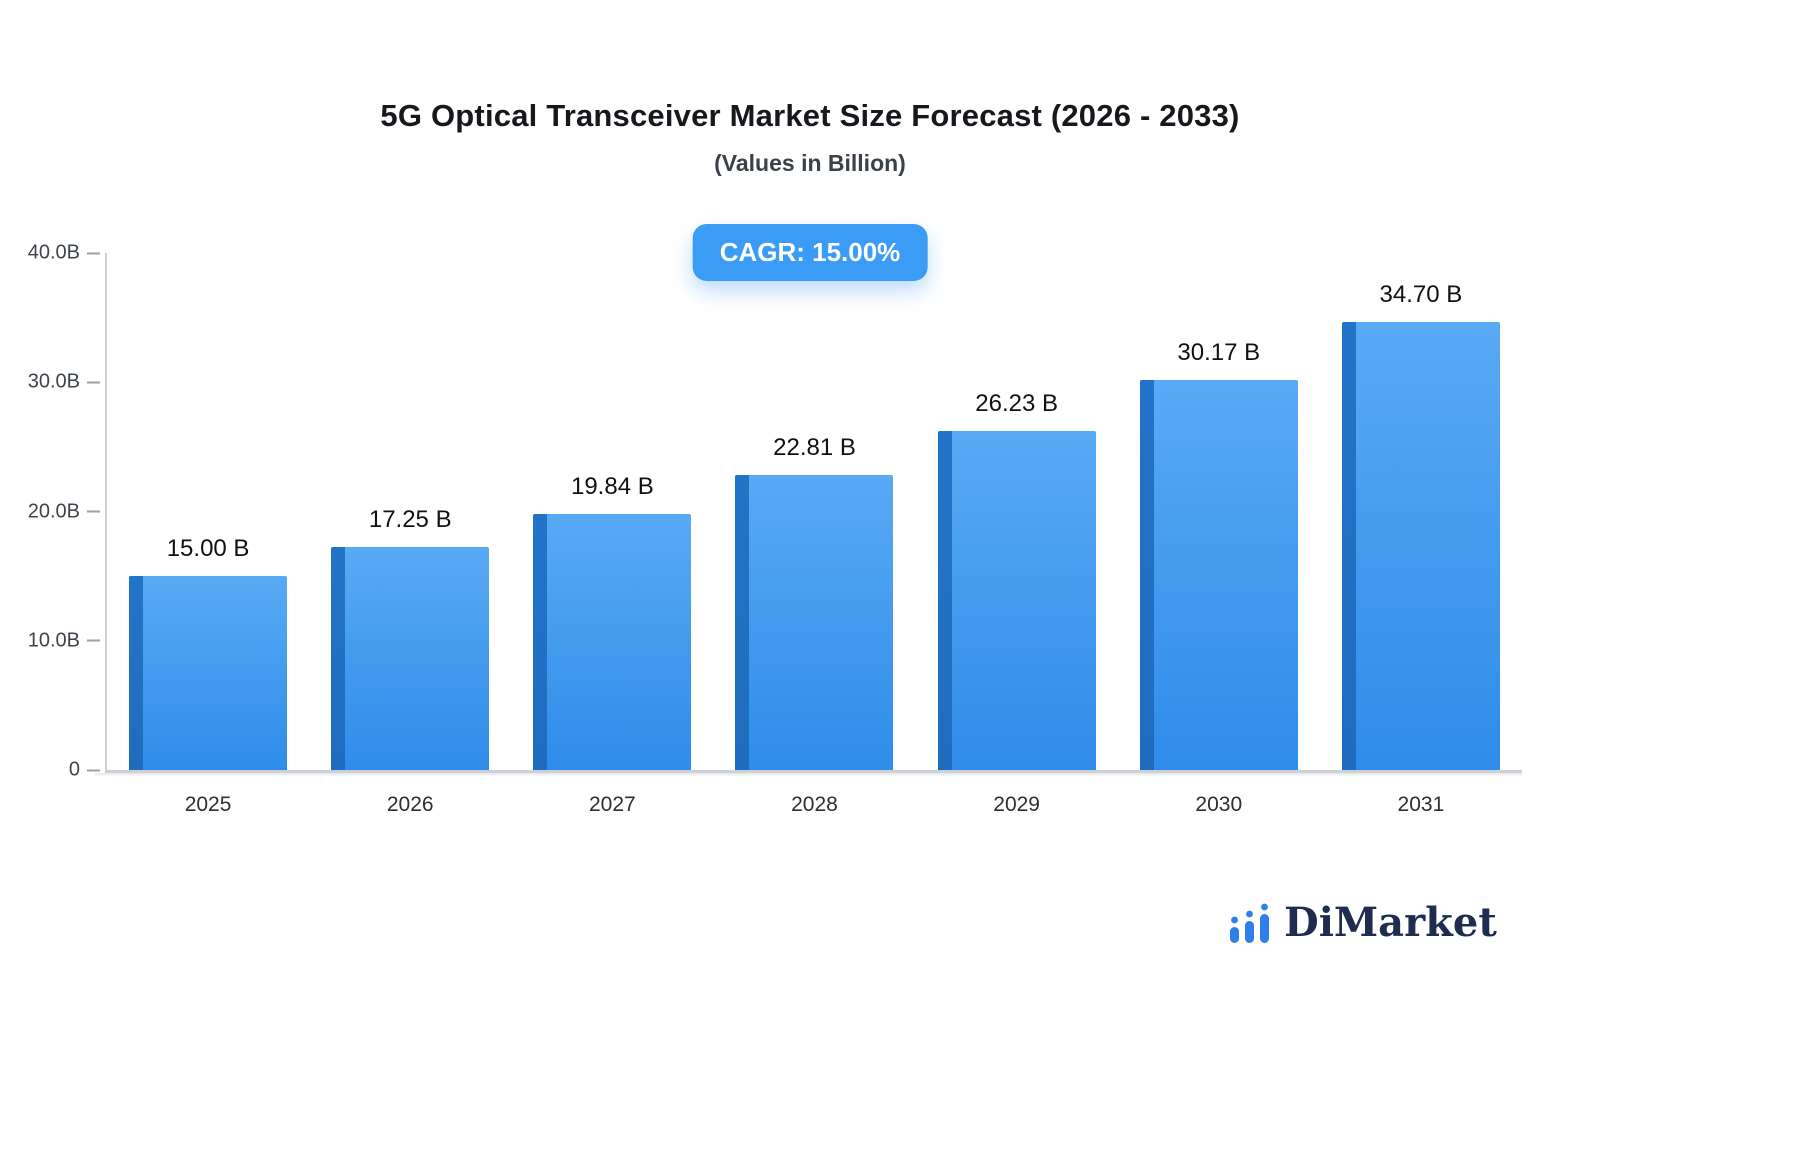  Describe the element at coordinates (53, 640) in the screenshot. I see `y-tick-label: 10.0B` at that location.